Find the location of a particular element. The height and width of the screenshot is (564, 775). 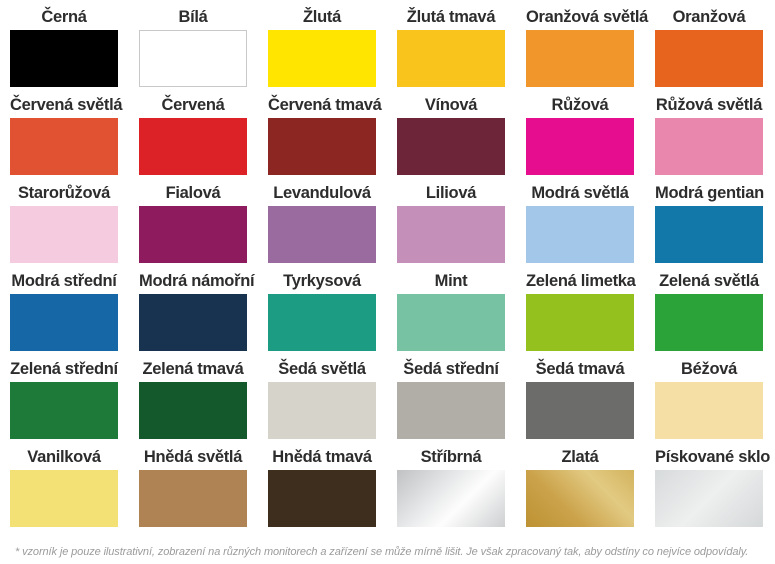

color-swatch-cell: Tyrkysová is located at coordinates (322, 309).